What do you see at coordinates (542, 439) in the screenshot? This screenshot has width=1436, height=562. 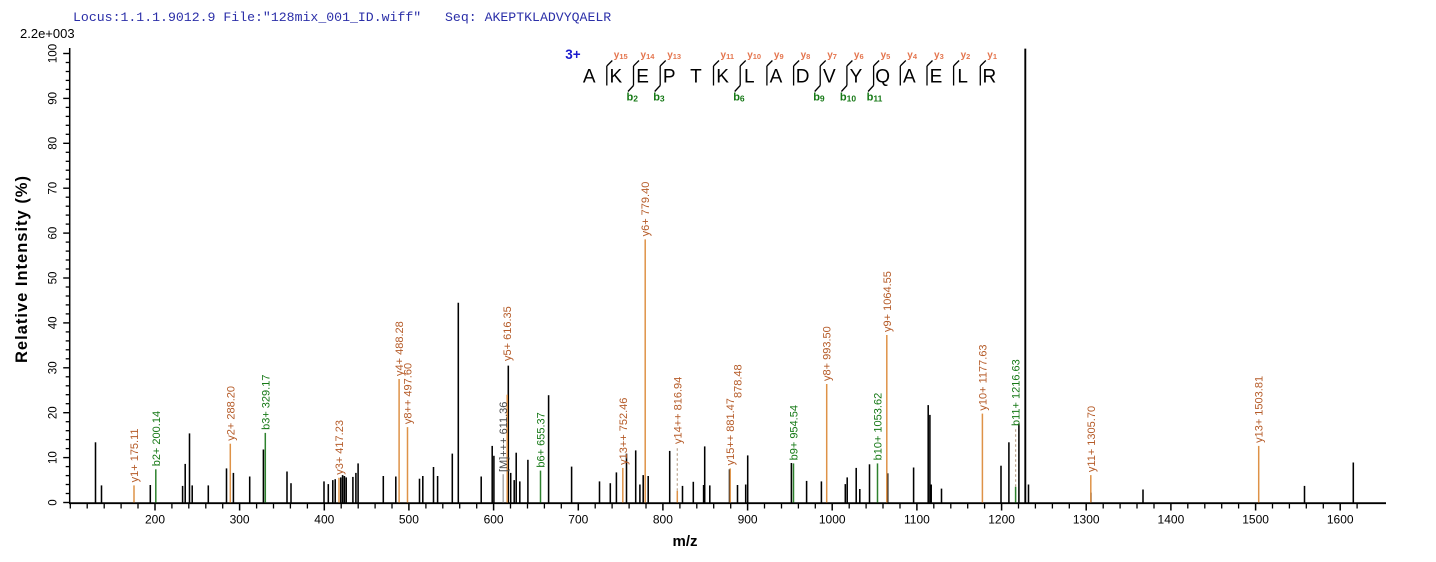 I see `svg-text: b6+ 655.37` at bounding box center [542, 439].